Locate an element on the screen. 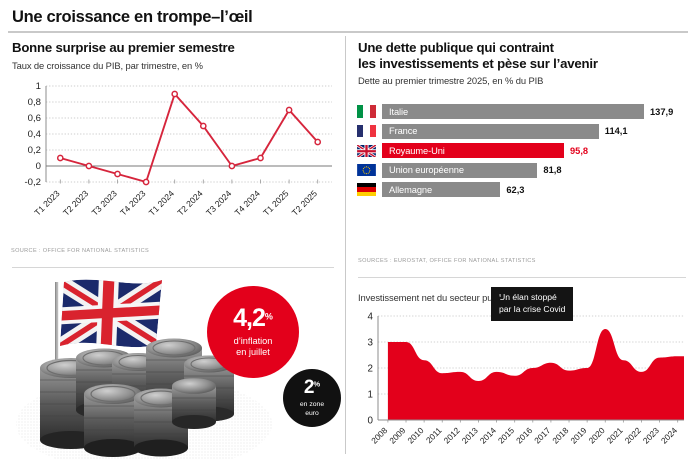 This screenshot has height=459, width=696. inflation-badge: 4,2% d’inflation en juillet is located at coordinates (253, 332).